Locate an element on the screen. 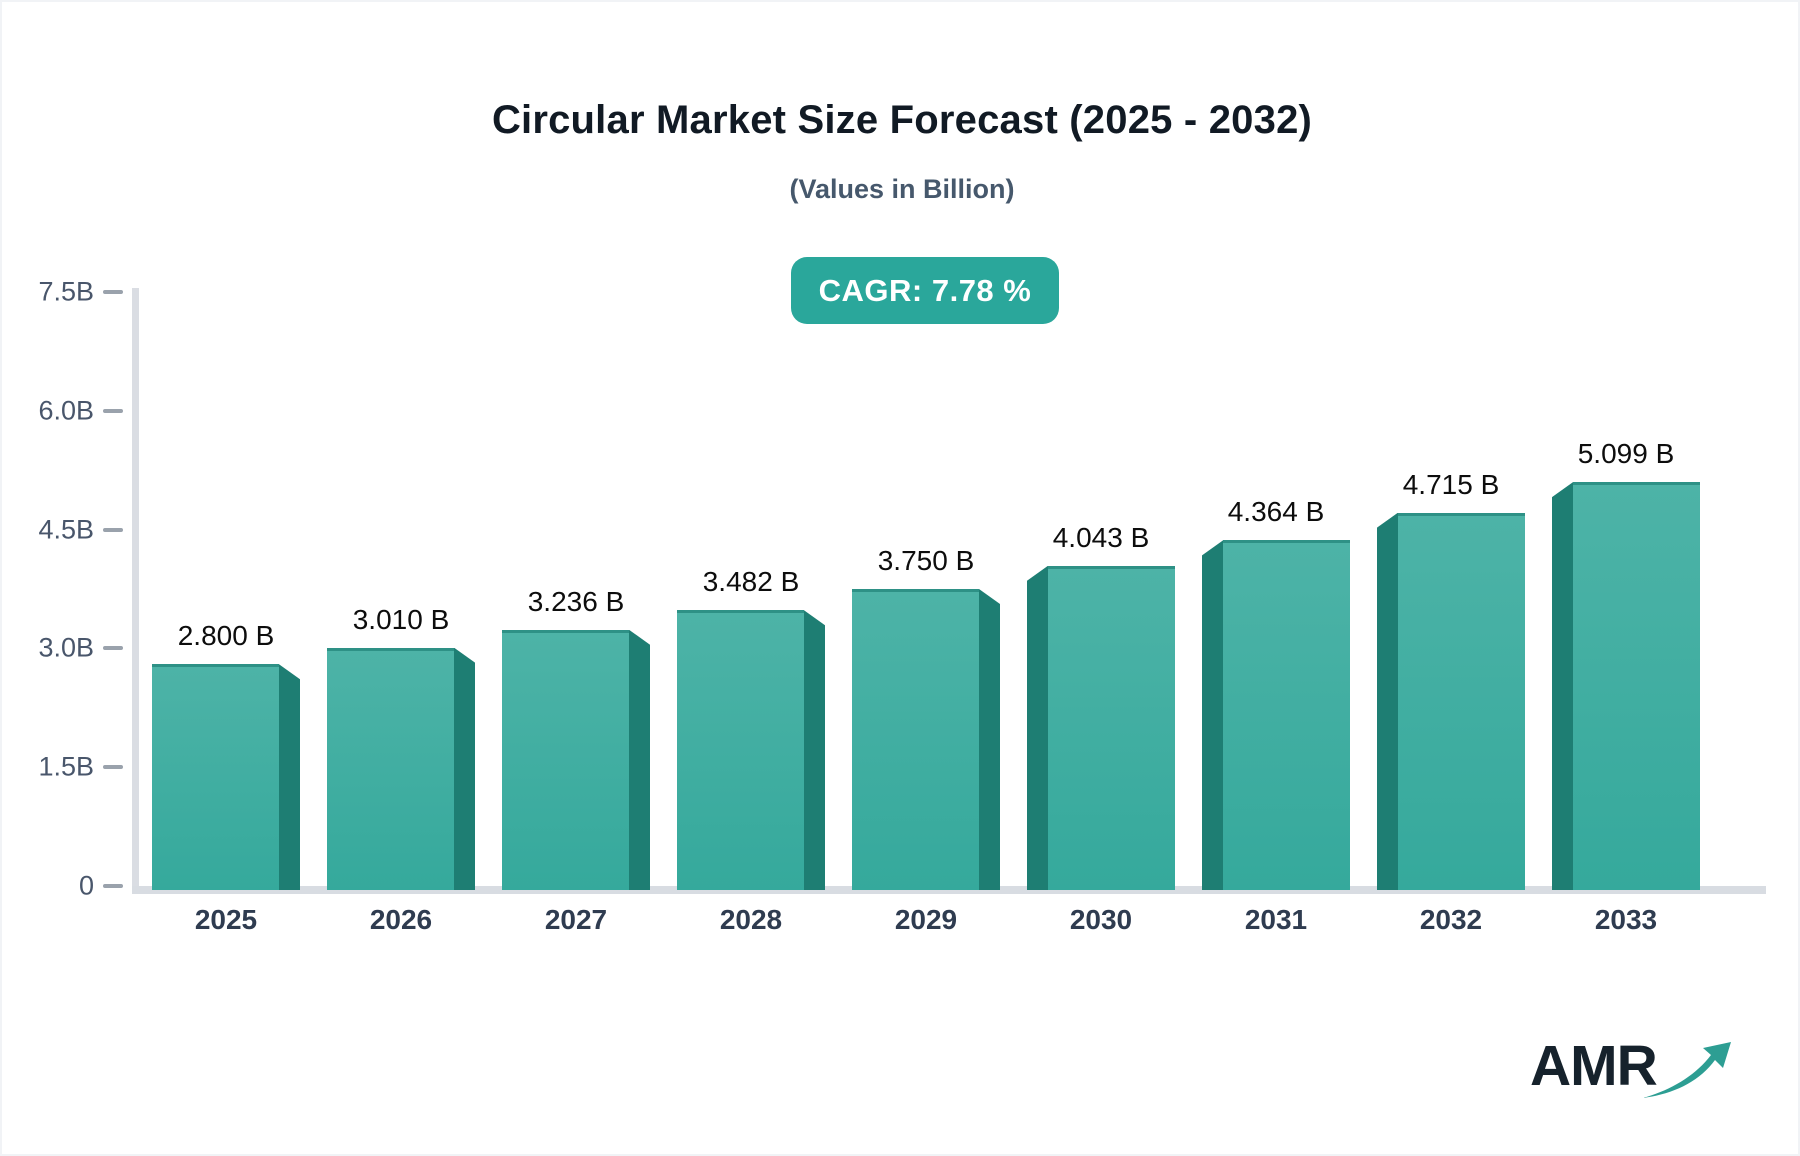 The height and width of the screenshot is (1156, 1800). y-axis-tick-label: 6.0B is located at coordinates (66, 410).